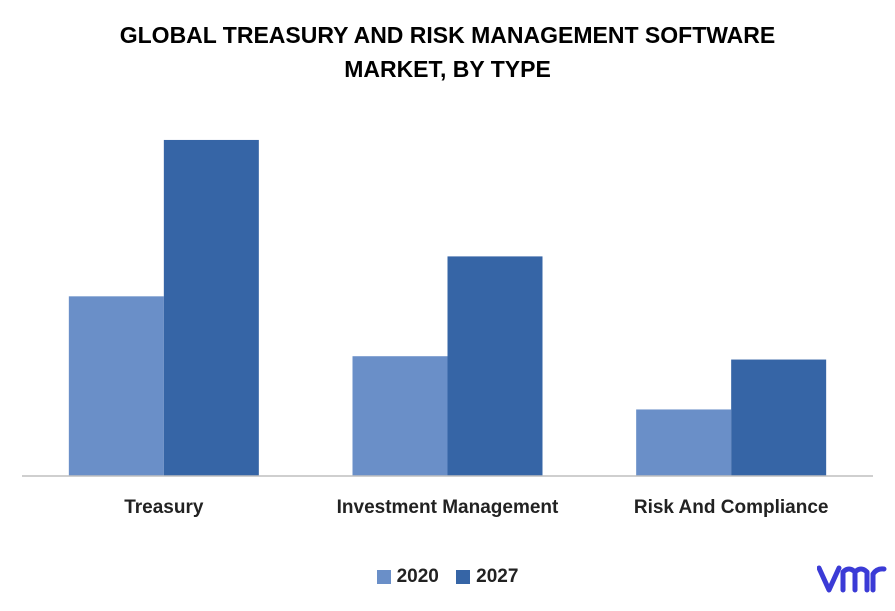 The image size is (895, 611). What do you see at coordinates (447, 578) in the screenshot?
I see `legend: 2020 2027` at bounding box center [447, 578].